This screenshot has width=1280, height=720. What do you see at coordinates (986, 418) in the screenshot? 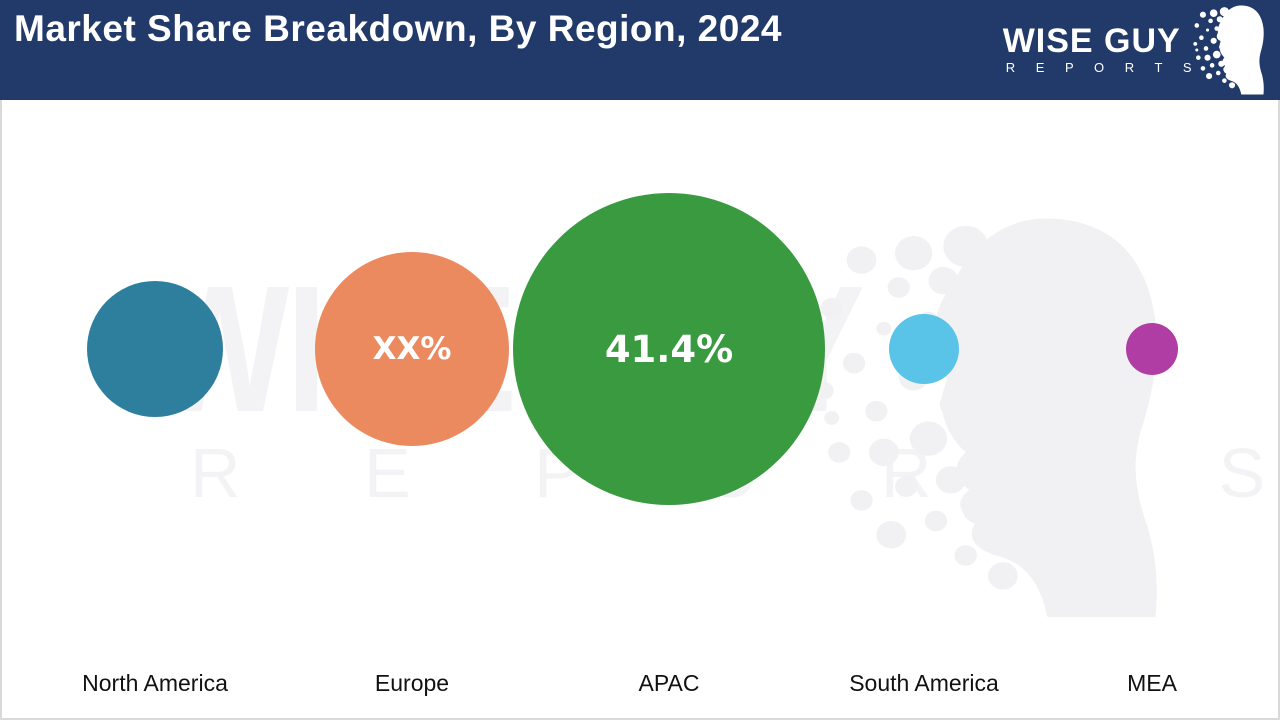
I see `watermark-head-profile-icon` at bounding box center [986, 418].